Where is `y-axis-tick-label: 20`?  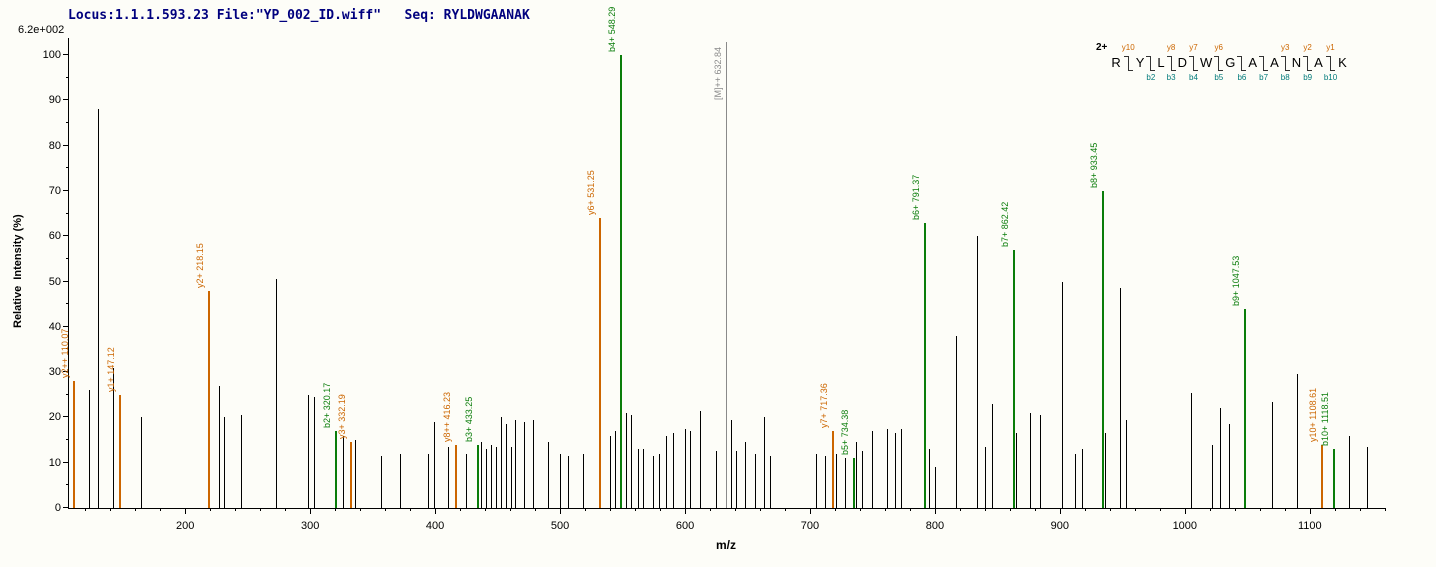
y-axis-tick-label: 20 is located at coordinates (54, 417).